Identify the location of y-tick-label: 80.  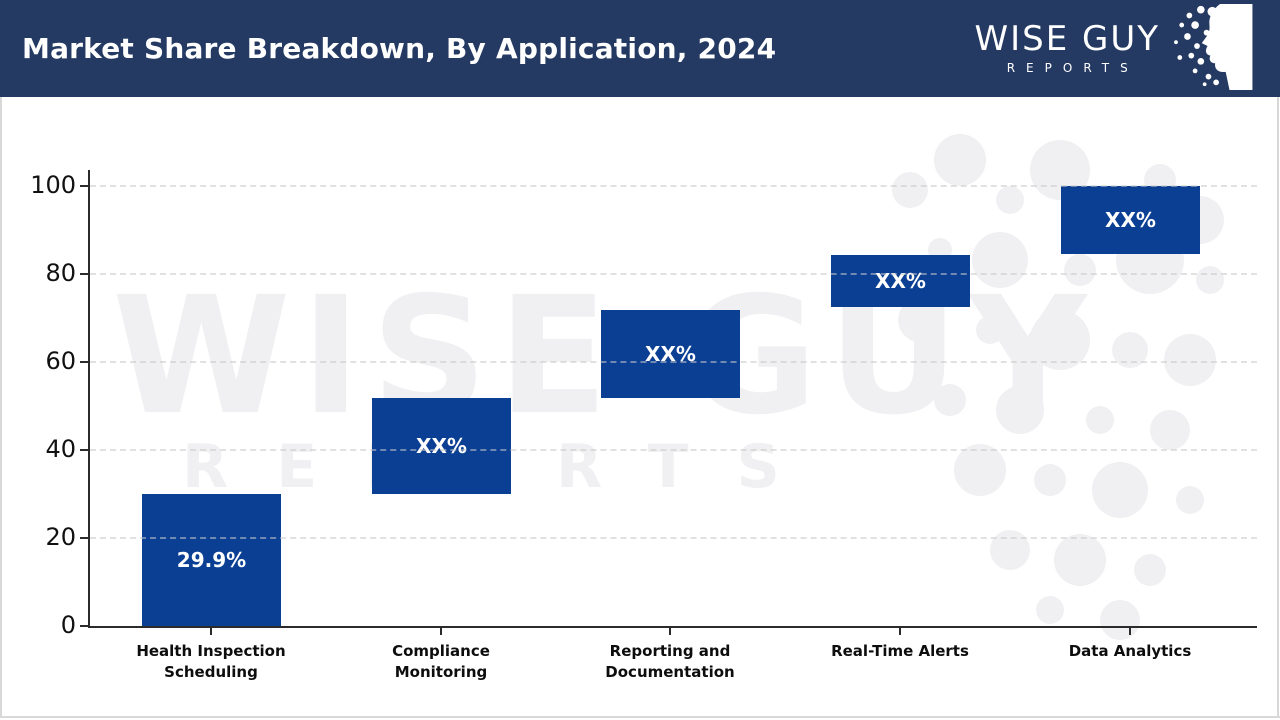
(60, 273).